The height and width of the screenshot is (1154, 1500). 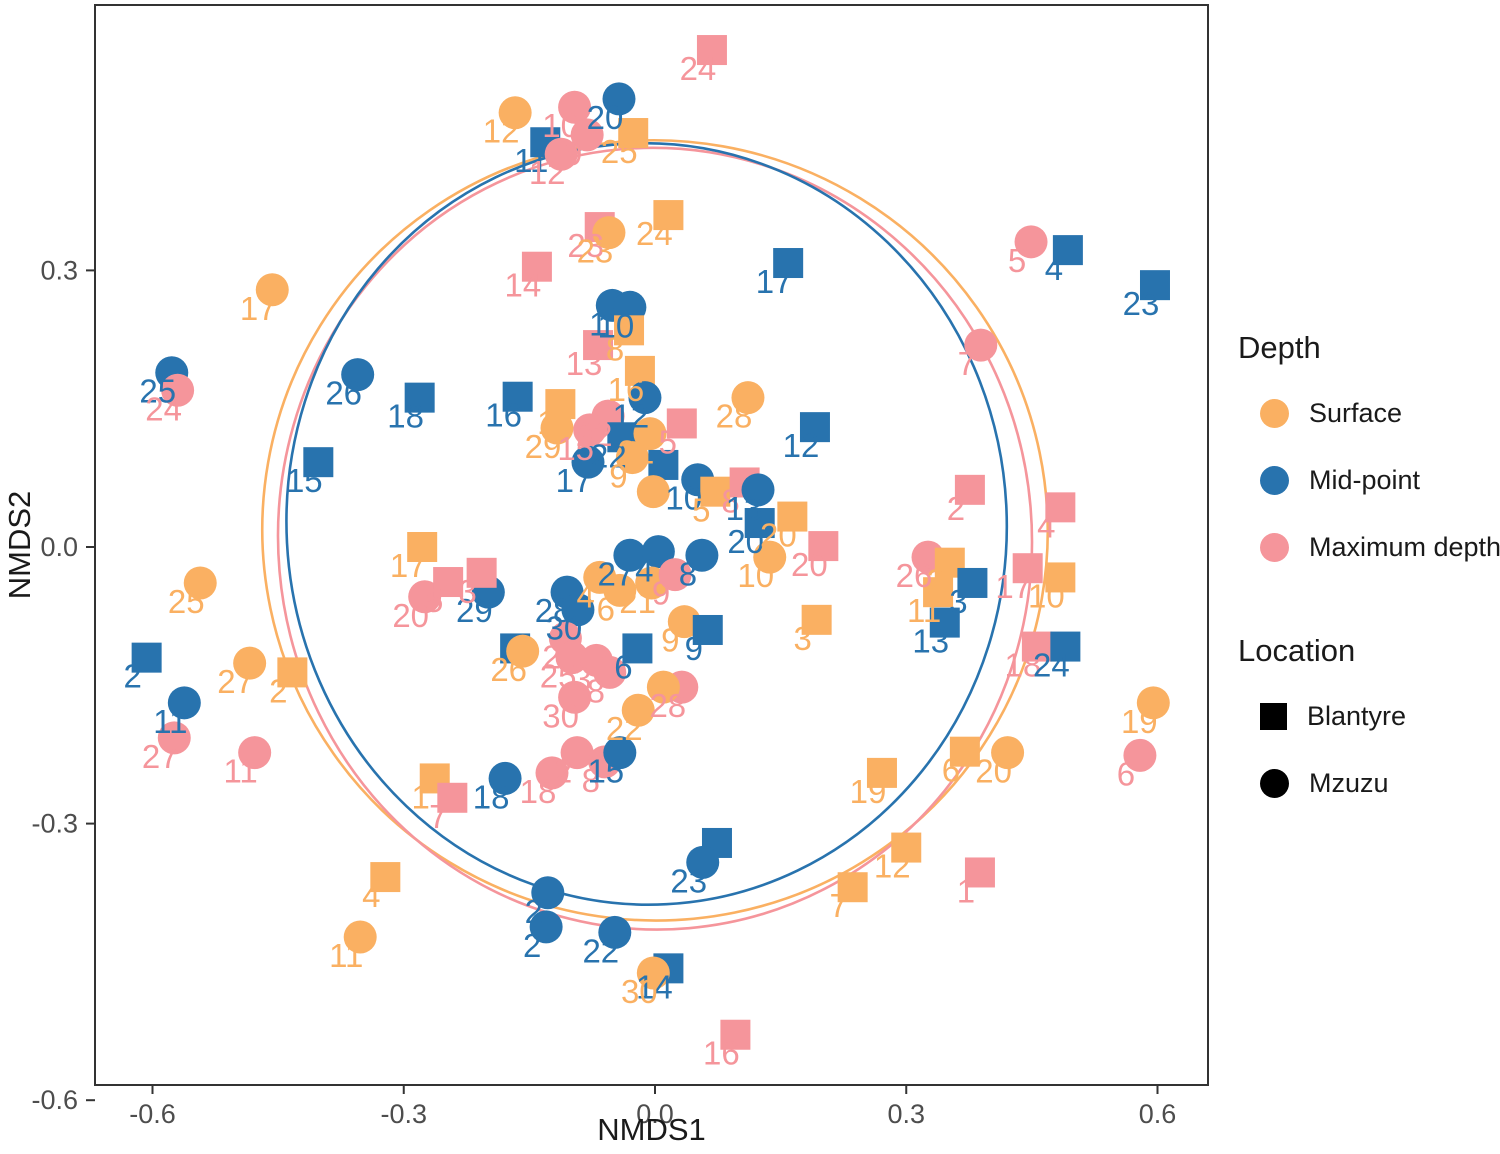 What do you see at coordinates (1274, 413) in the screenshot?
I see `surface-swatch-icon` at bounding box center [1274, 413].